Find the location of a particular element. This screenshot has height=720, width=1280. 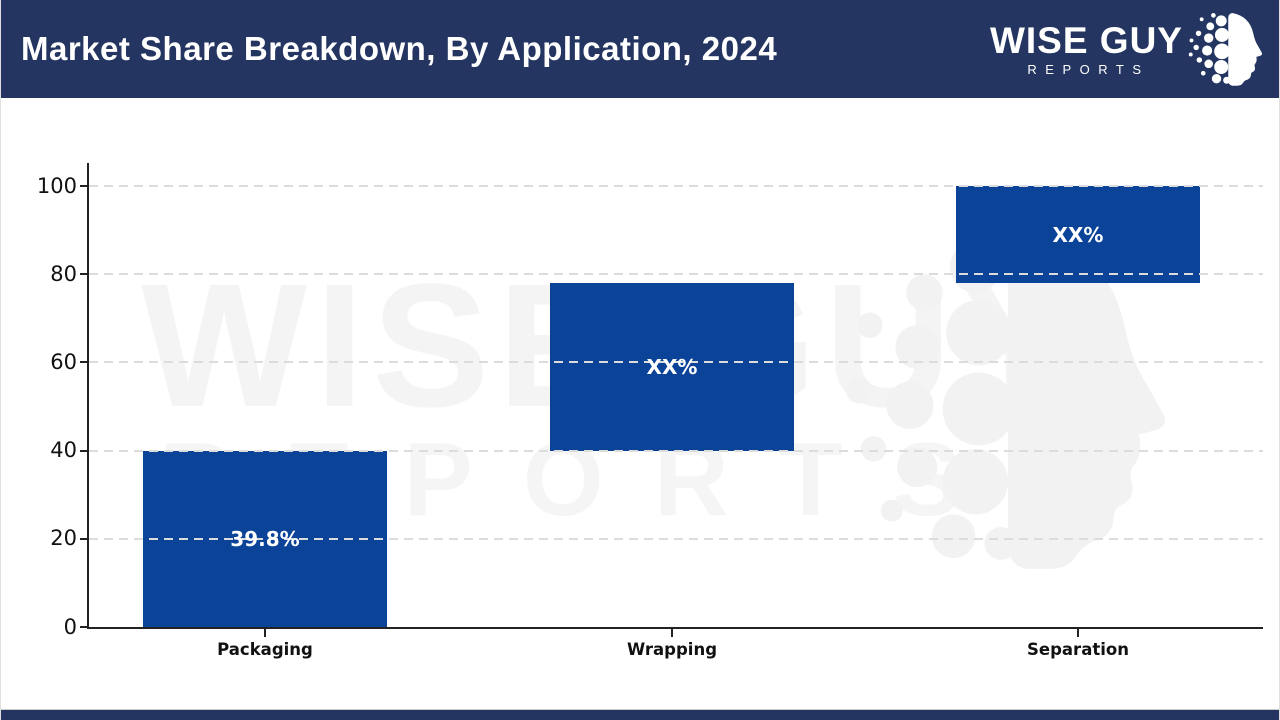

bar-wrapping is located at coordinates (672, 367).